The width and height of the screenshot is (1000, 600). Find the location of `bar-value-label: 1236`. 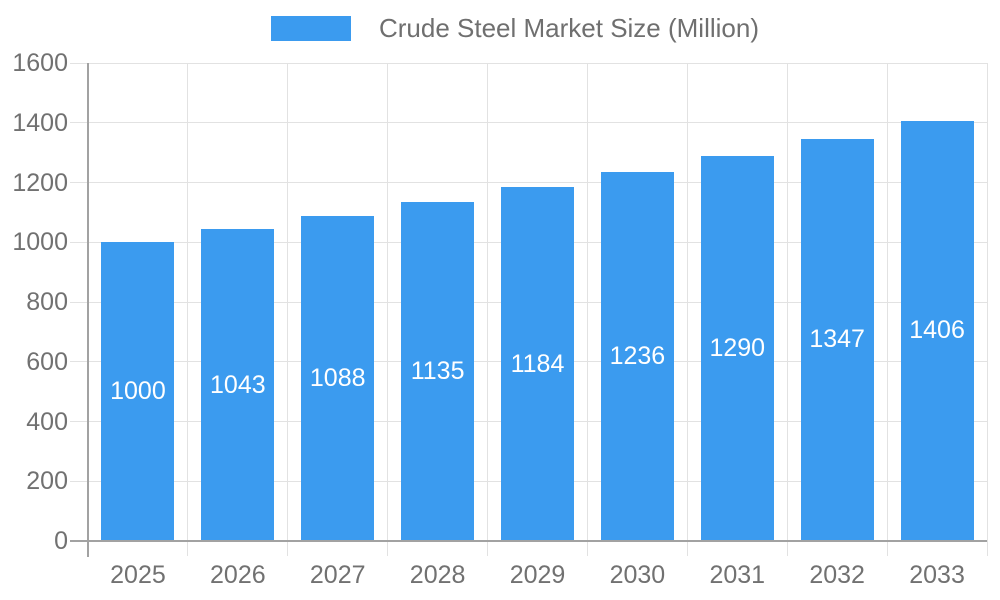

bar-value-label: 1236 is located at coordinates (637, 355).